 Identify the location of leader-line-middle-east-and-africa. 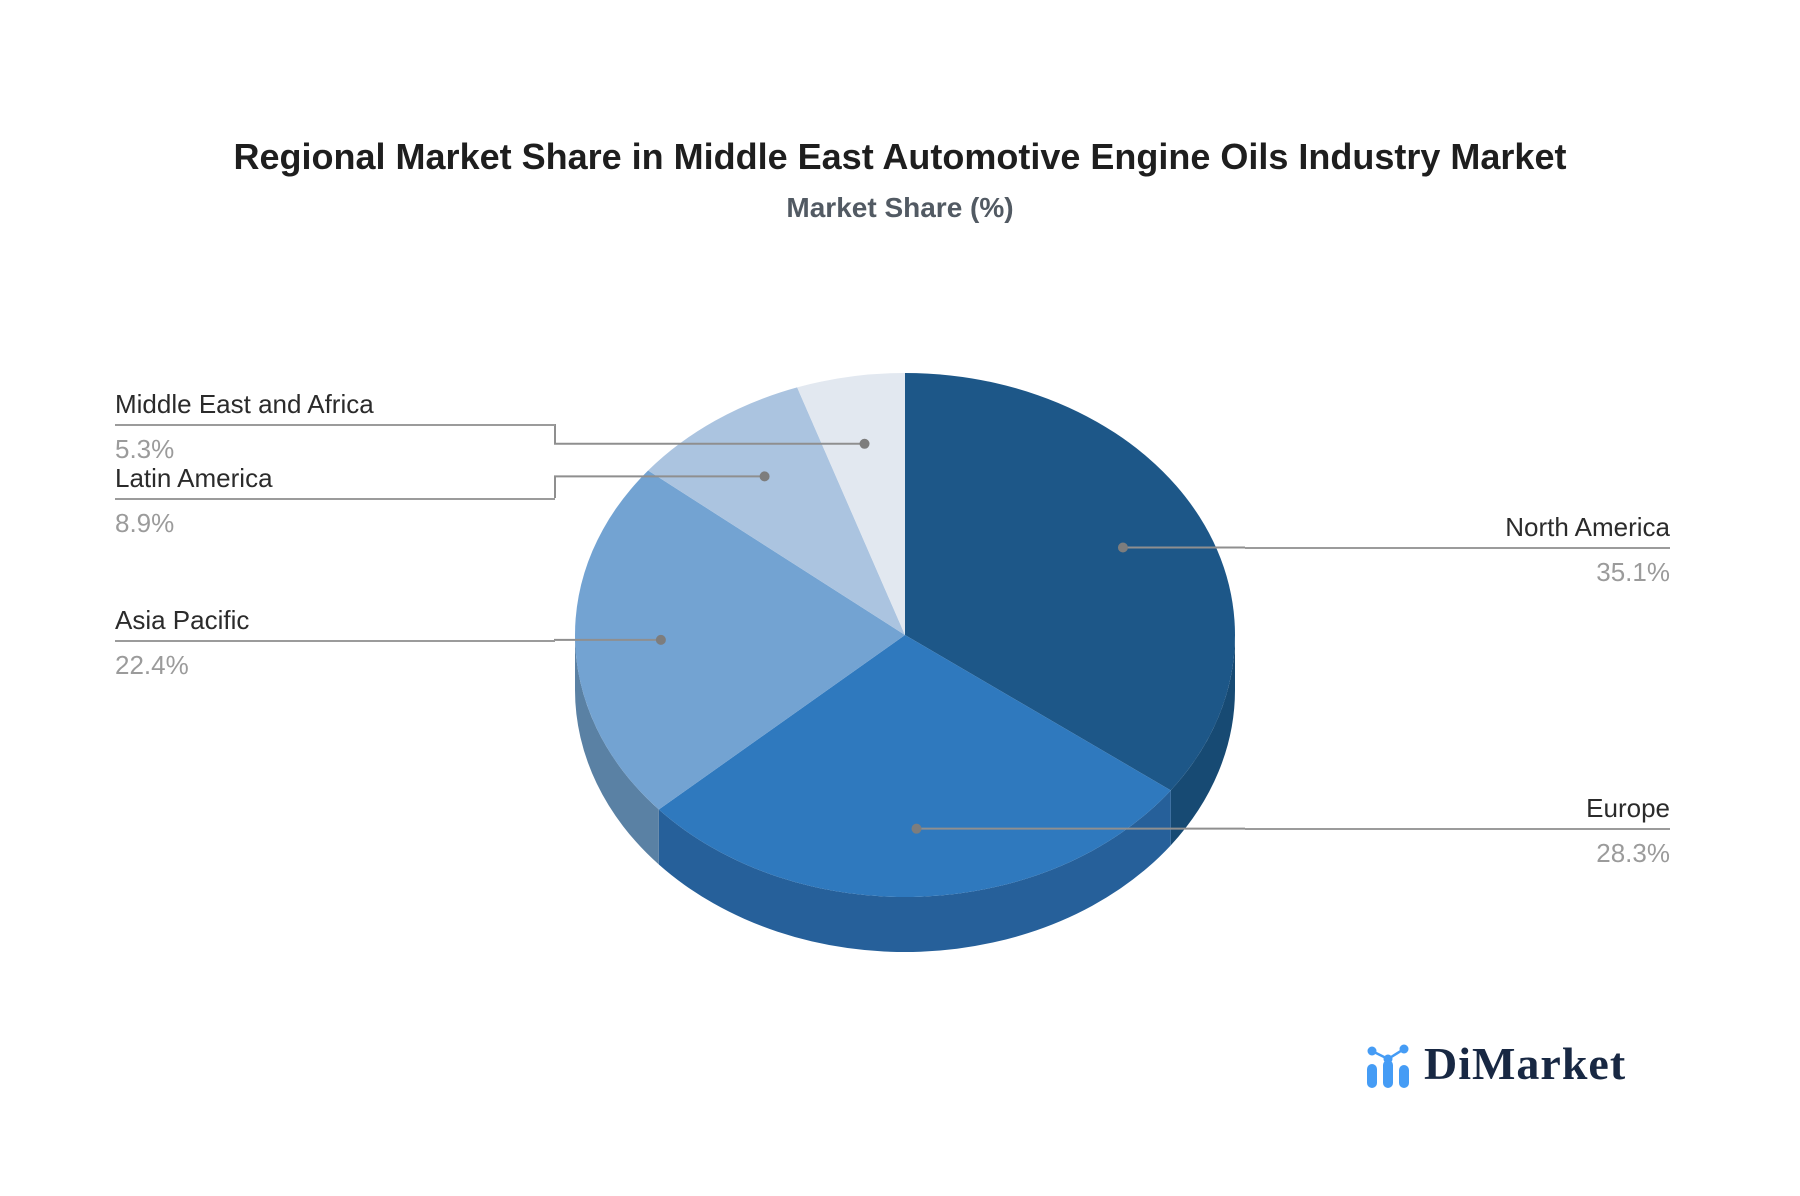
(709, 434).